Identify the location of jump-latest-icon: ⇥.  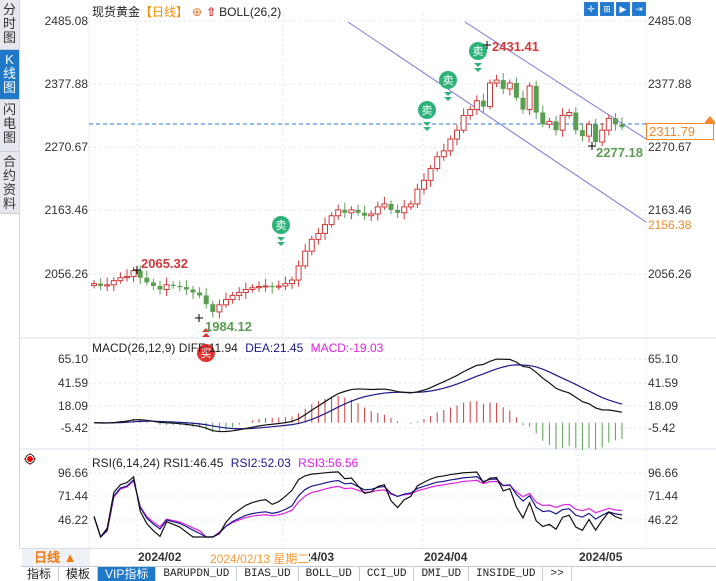
(639, 9).